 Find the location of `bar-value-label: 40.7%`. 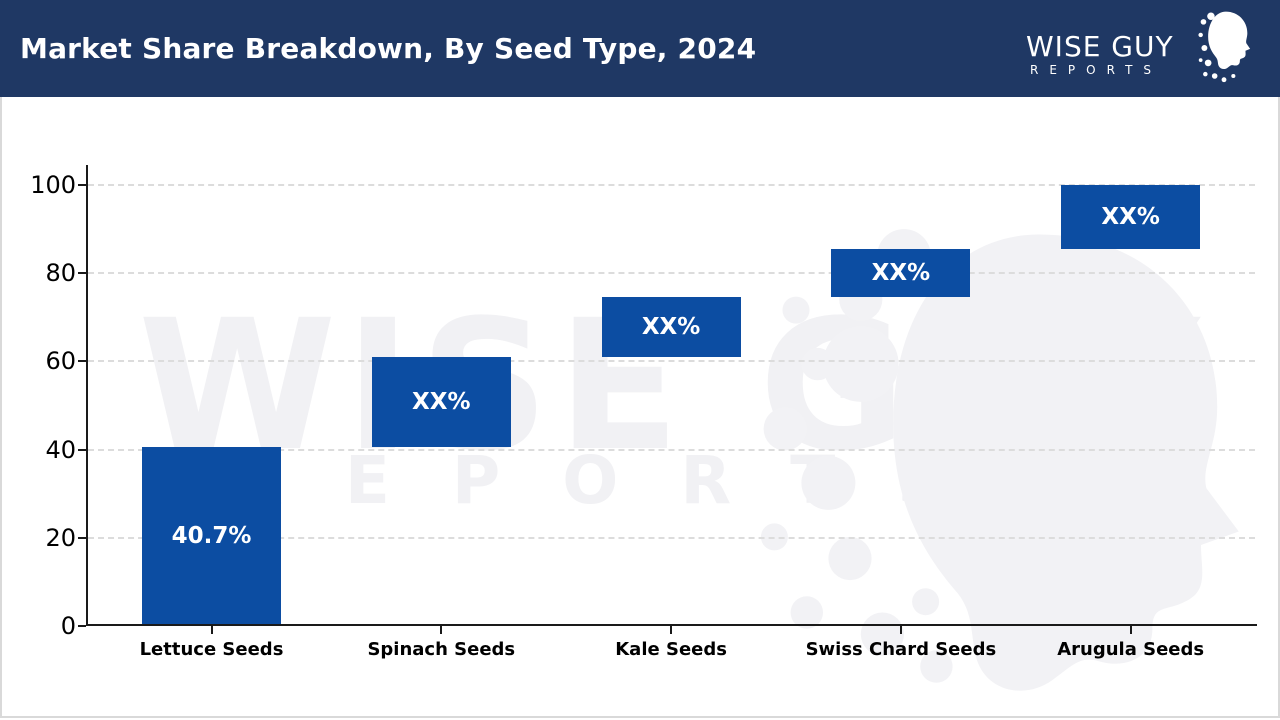

bar-value-label: 40.7% is located at coordinates (211, 536).